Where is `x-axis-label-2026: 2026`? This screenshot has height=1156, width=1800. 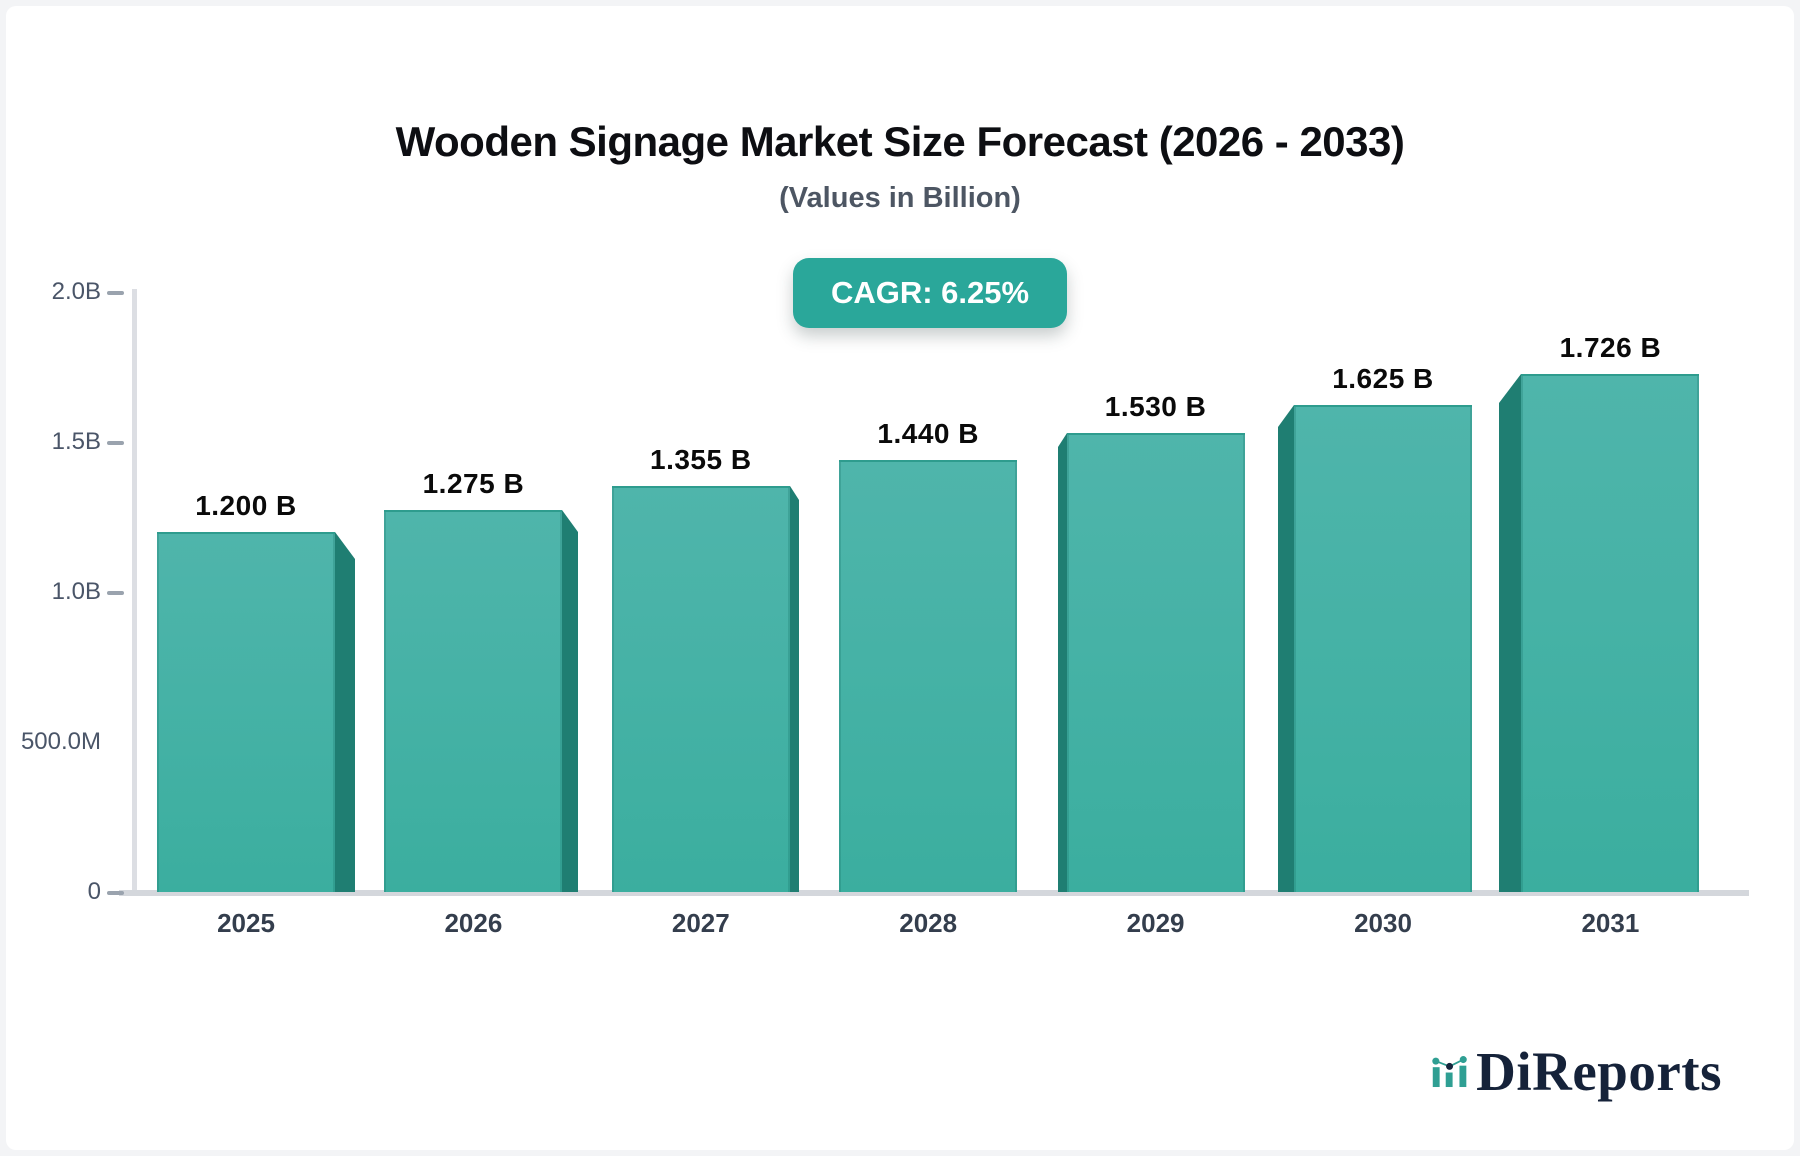
x-axis-label-2026: 2026 is located at coordinates (473, 923).